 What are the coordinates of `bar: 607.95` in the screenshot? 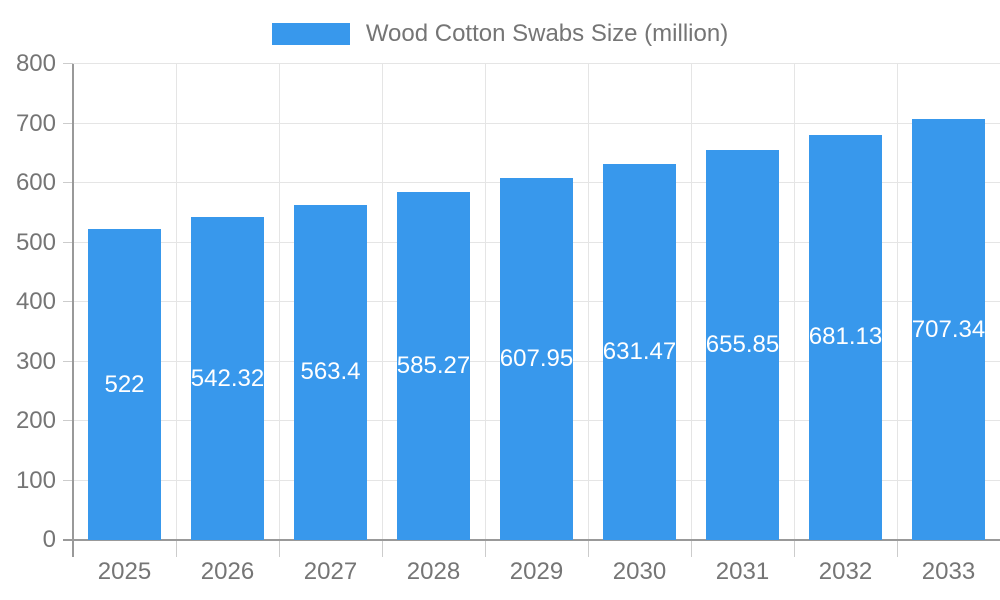 It's located at (536, 359).